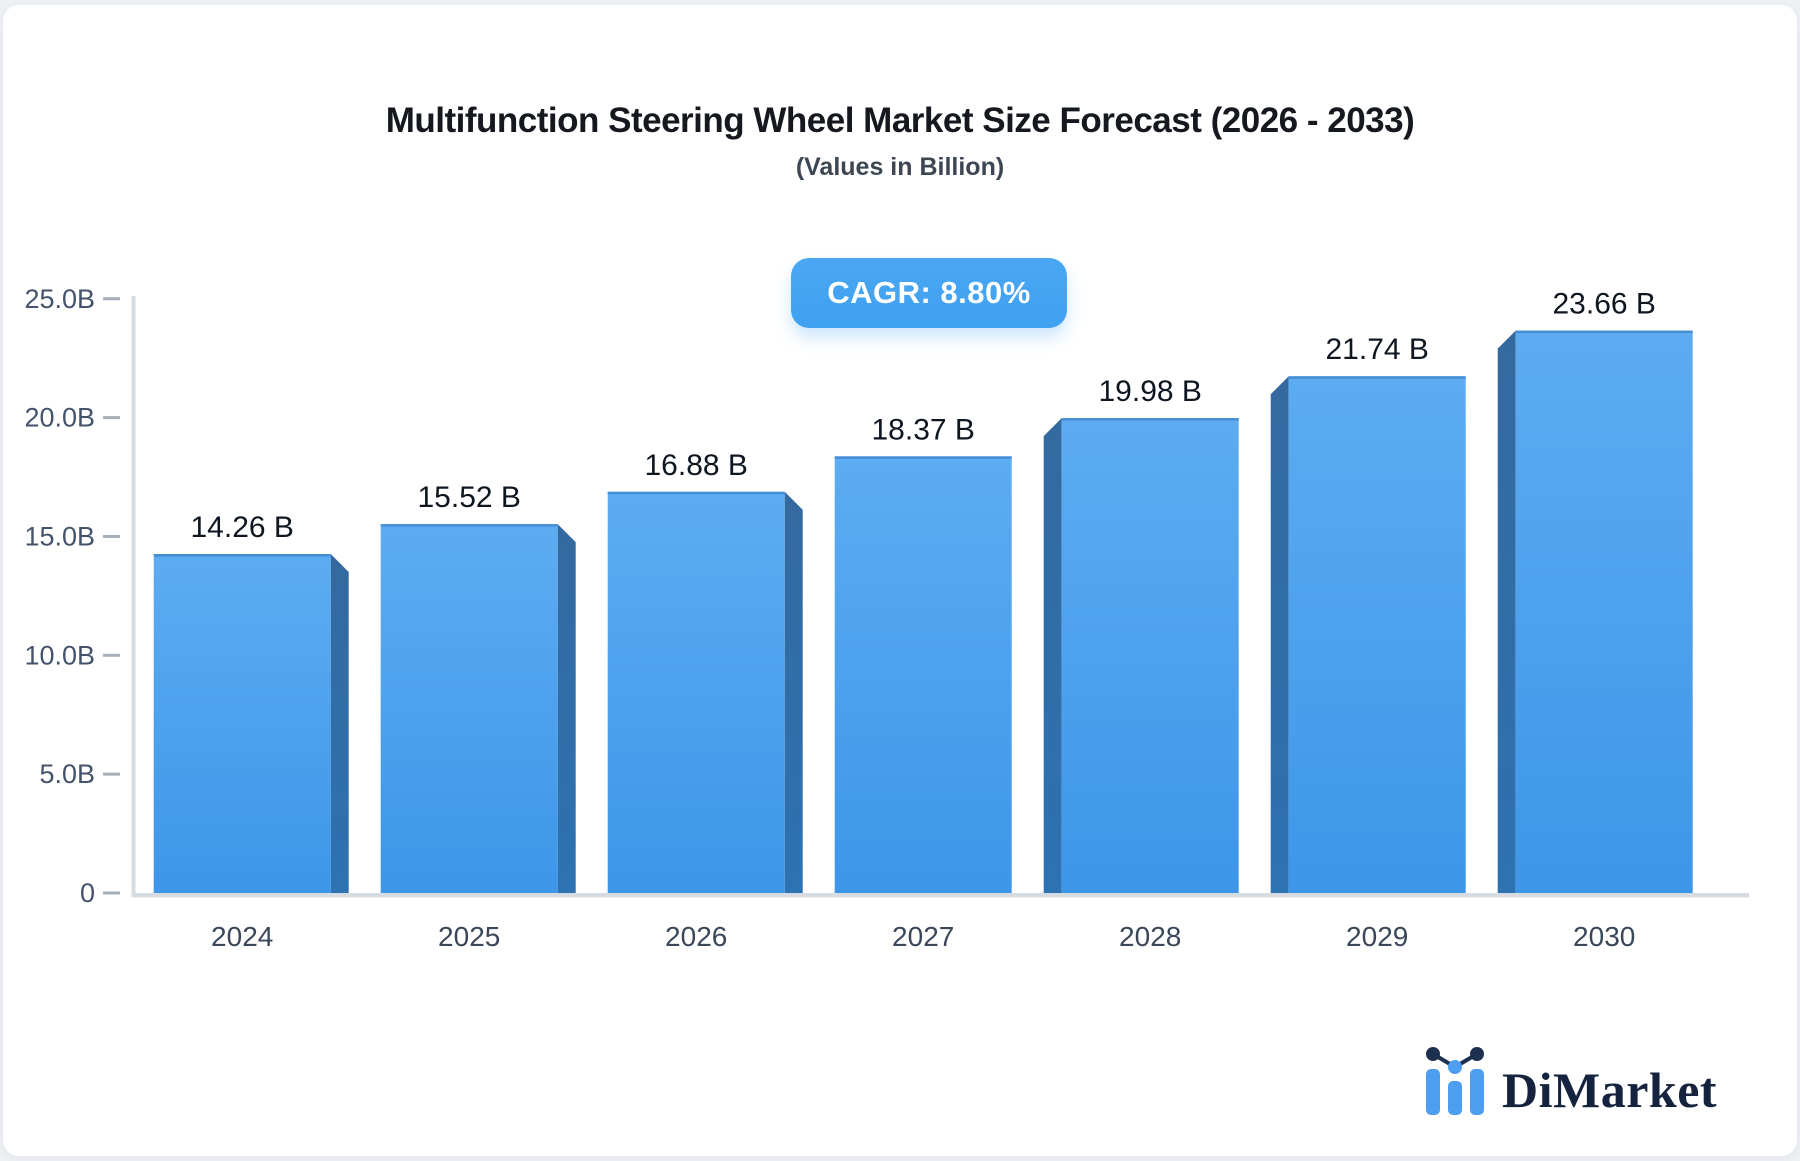  What do you see at coordinates (1149, 391) in the screenshot?
I see `bar-value-label: 19.98 B` at bounding box center [1149, 391].